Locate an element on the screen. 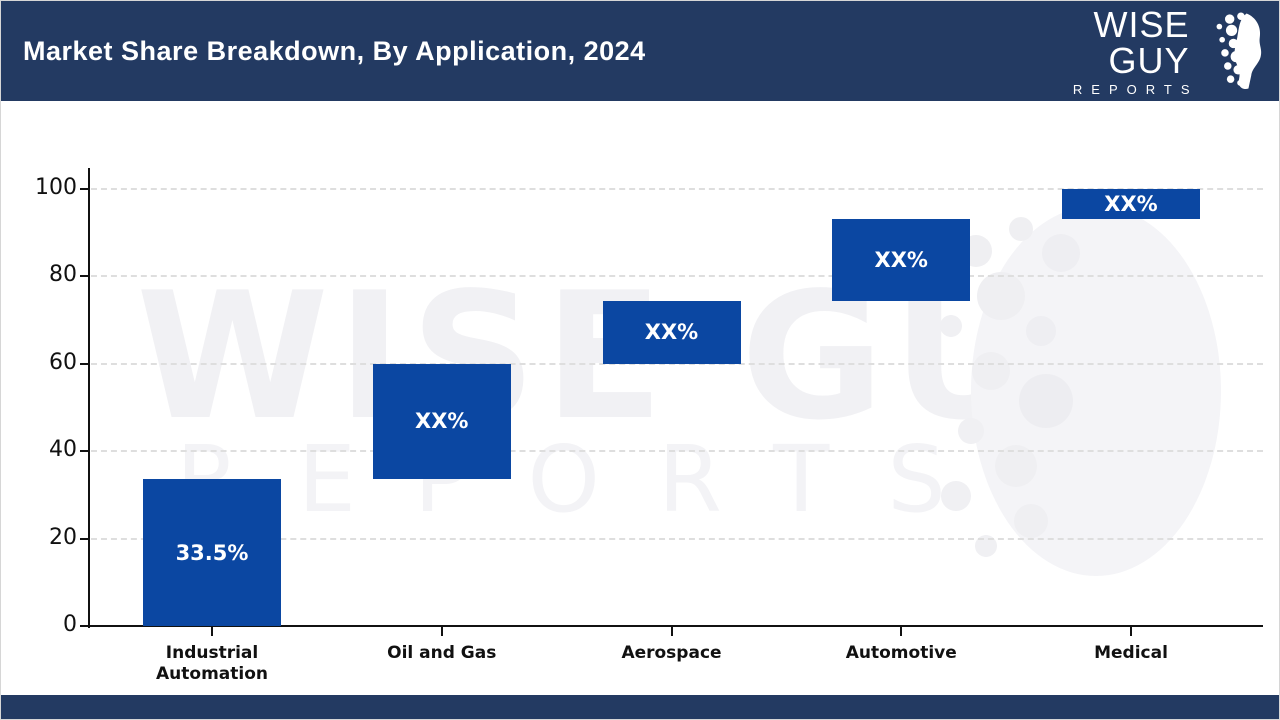  bar-automotive: XX% is located at coordinates (901, 260).